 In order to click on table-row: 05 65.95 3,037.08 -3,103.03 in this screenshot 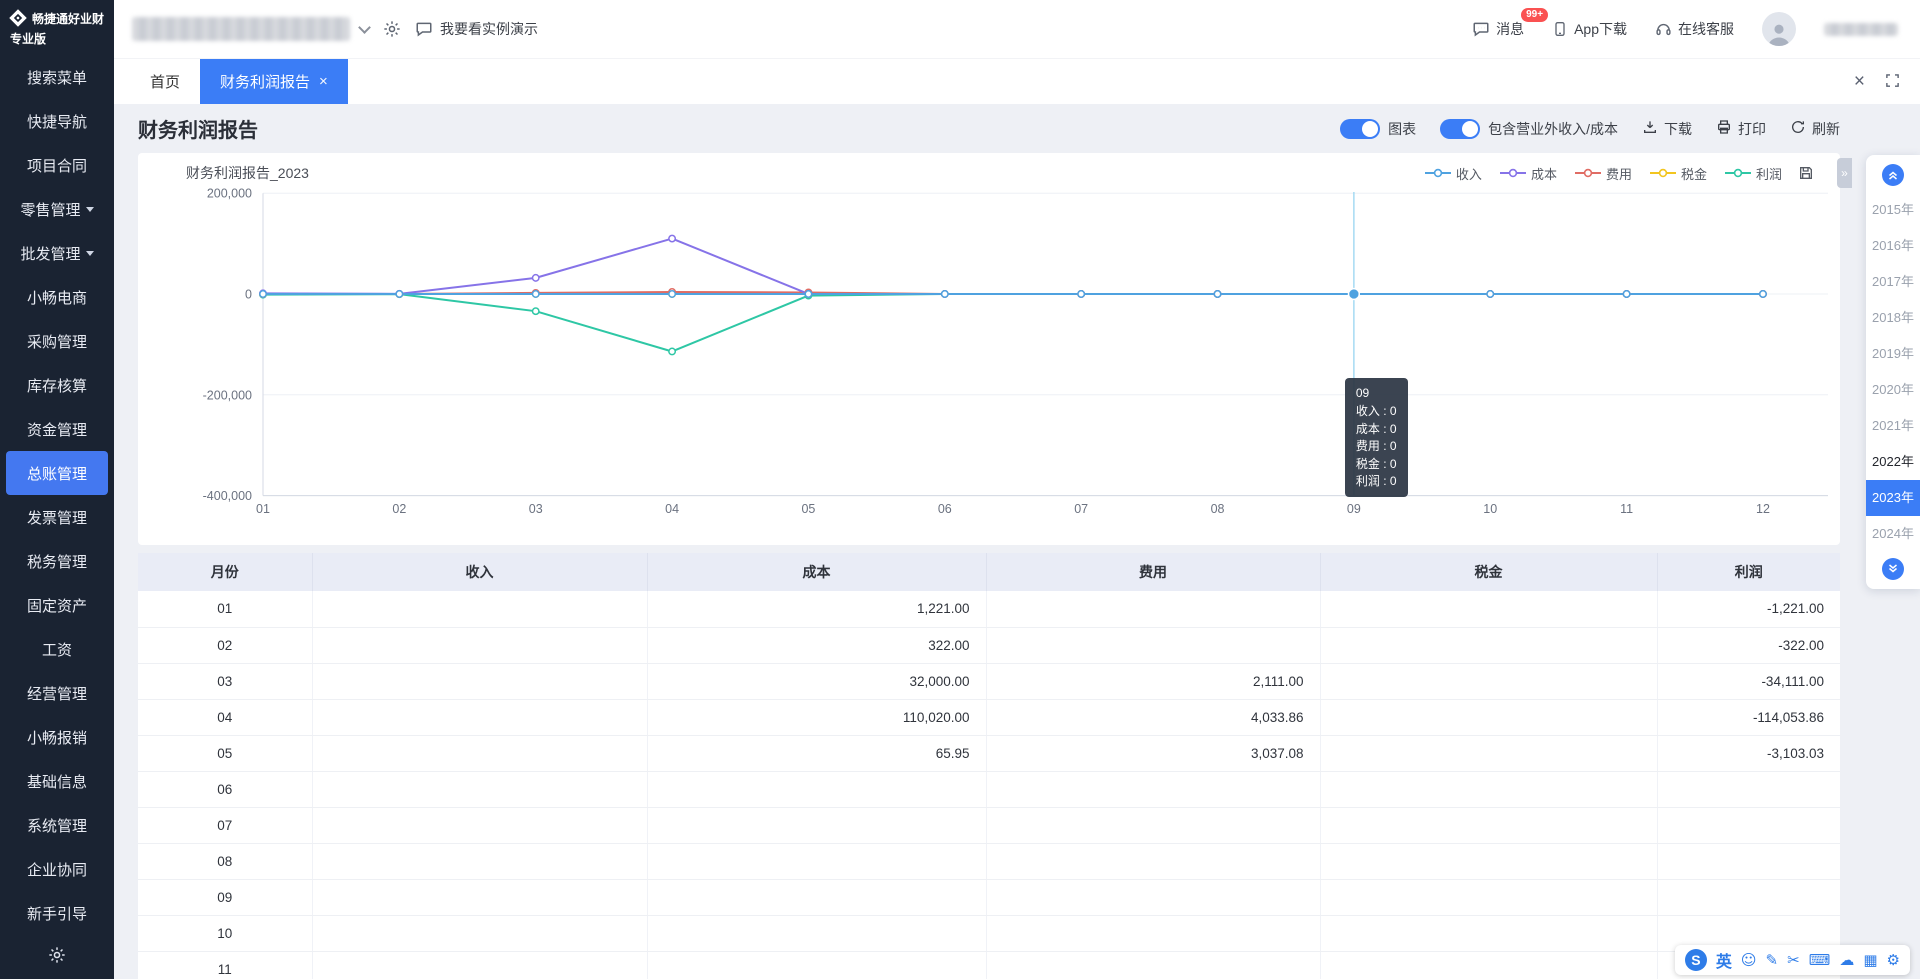, I will do `click(989, 753)`.